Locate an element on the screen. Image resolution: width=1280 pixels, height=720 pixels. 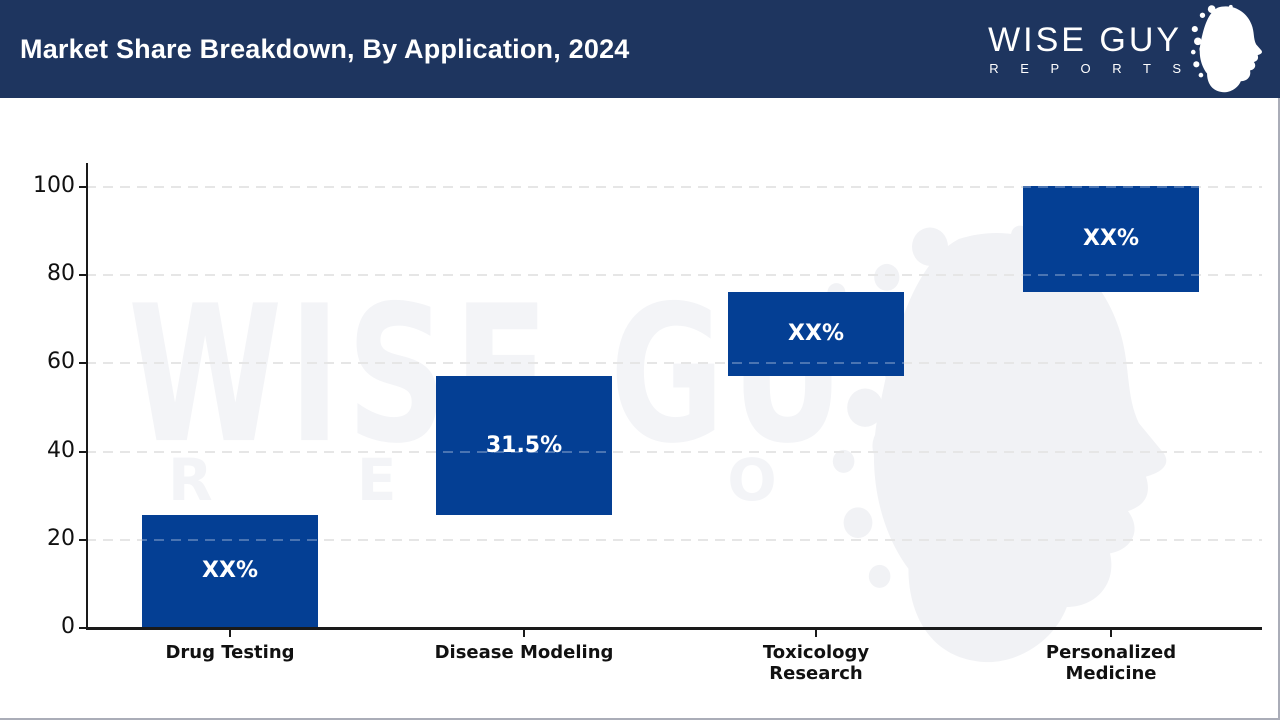
x-category-label-line: Medicine is located at coordinates (1111, 673).